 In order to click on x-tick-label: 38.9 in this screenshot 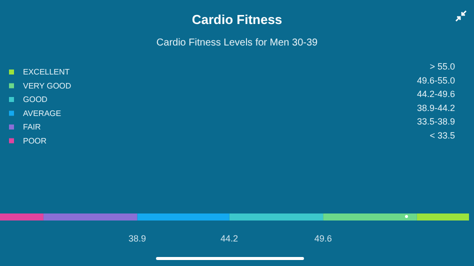, I will do `click(137, 239)`.